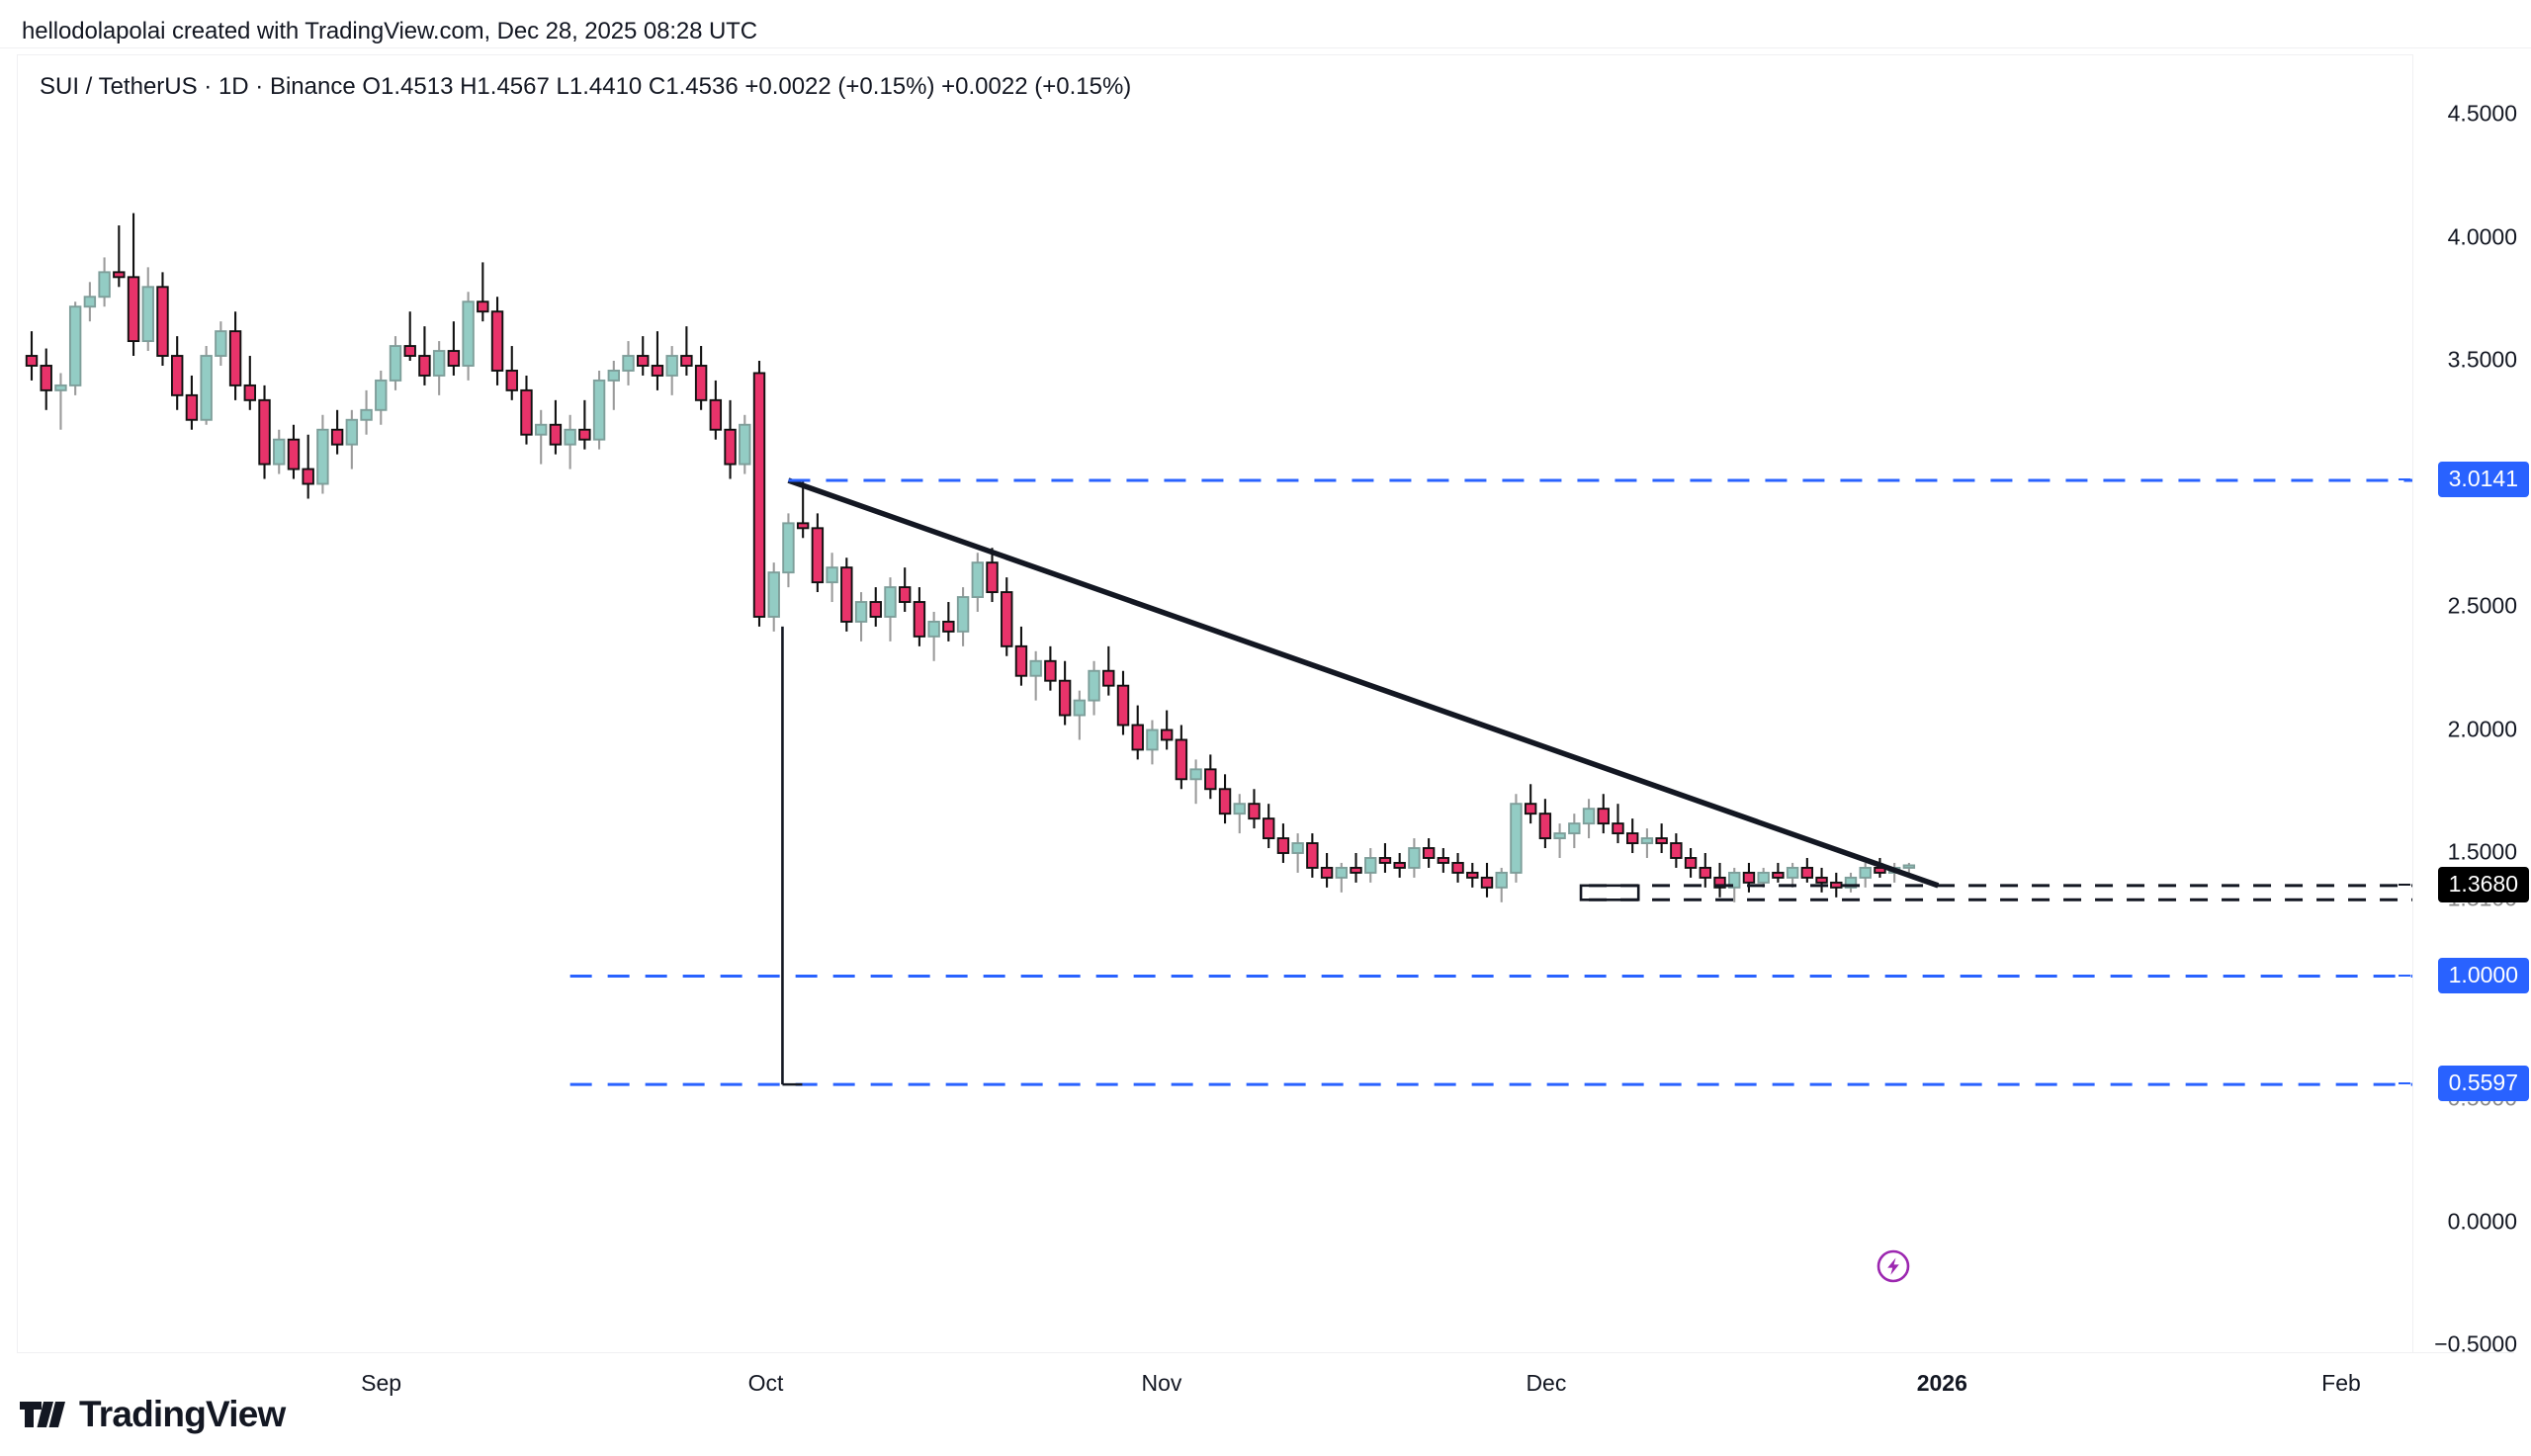 The height and width of the screenshot is (1456, 2531). What do you see at coordinates (1610, 892) in the screenshot?
I see `support-zone-box` at bounding box center [1610, 892].